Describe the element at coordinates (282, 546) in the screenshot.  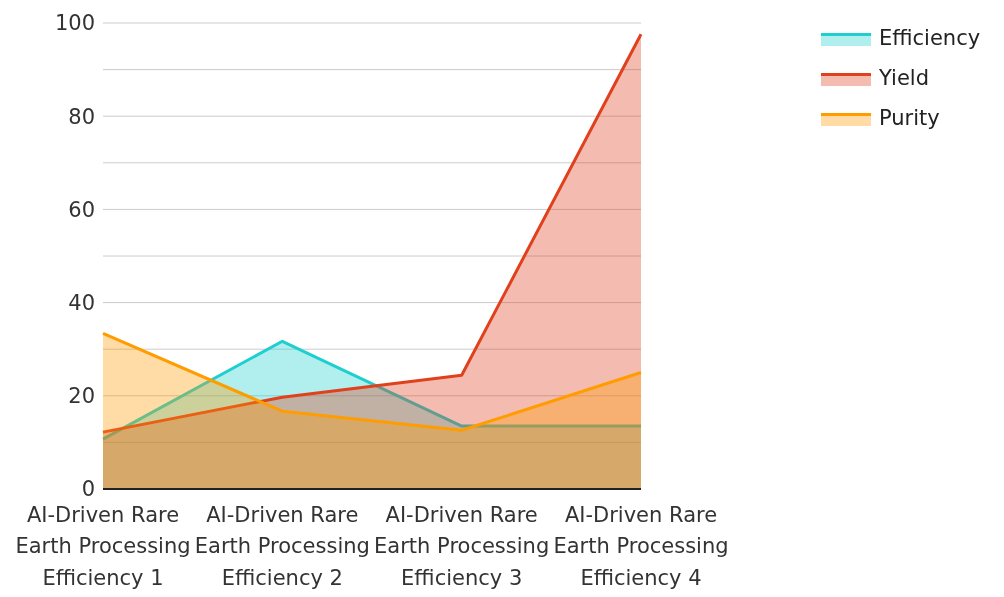
I see `x-tick-label: AI-Driven Rare Earth Processing Efficiency 2` at that location.